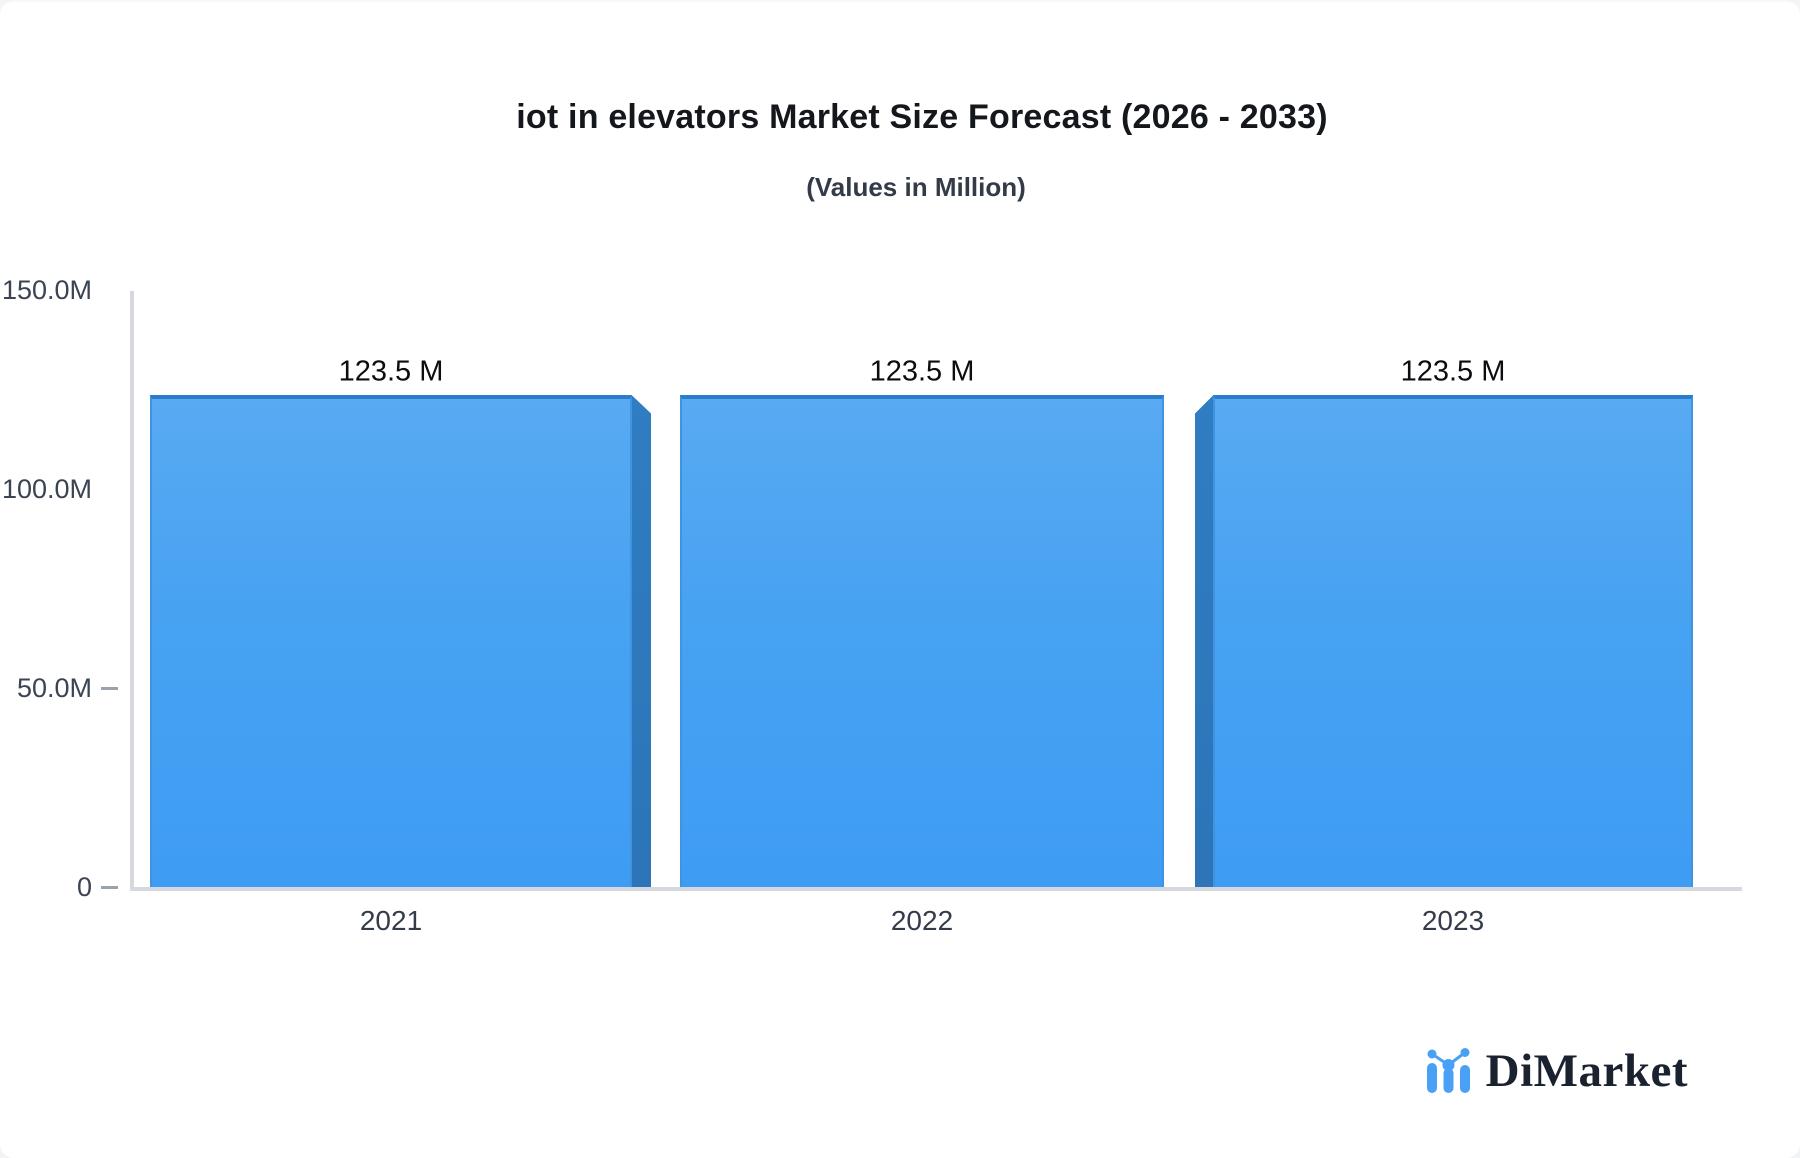 The width and height of the screenshot is (1800, 1158). I want to click on dimarket-logo-text: DiMarket, so click(1586, 1071).